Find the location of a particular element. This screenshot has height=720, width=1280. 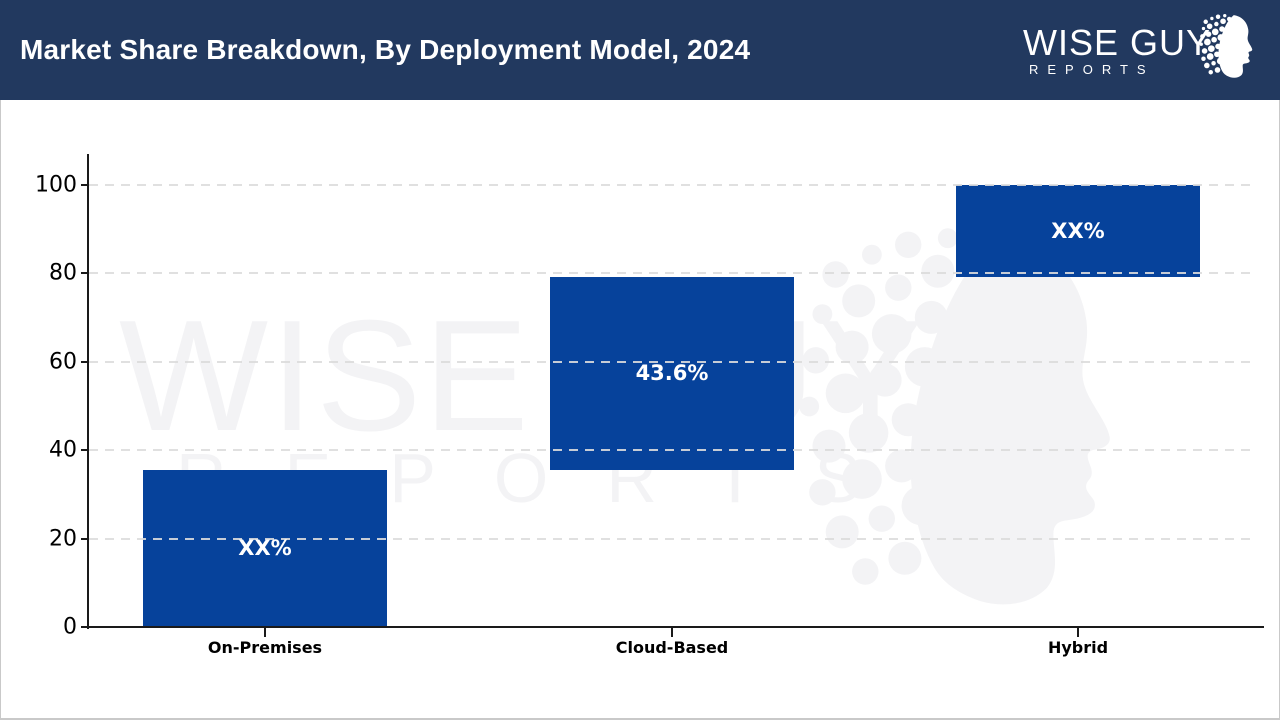

y-tick-label: 80 is located at coordinates (63, 273).